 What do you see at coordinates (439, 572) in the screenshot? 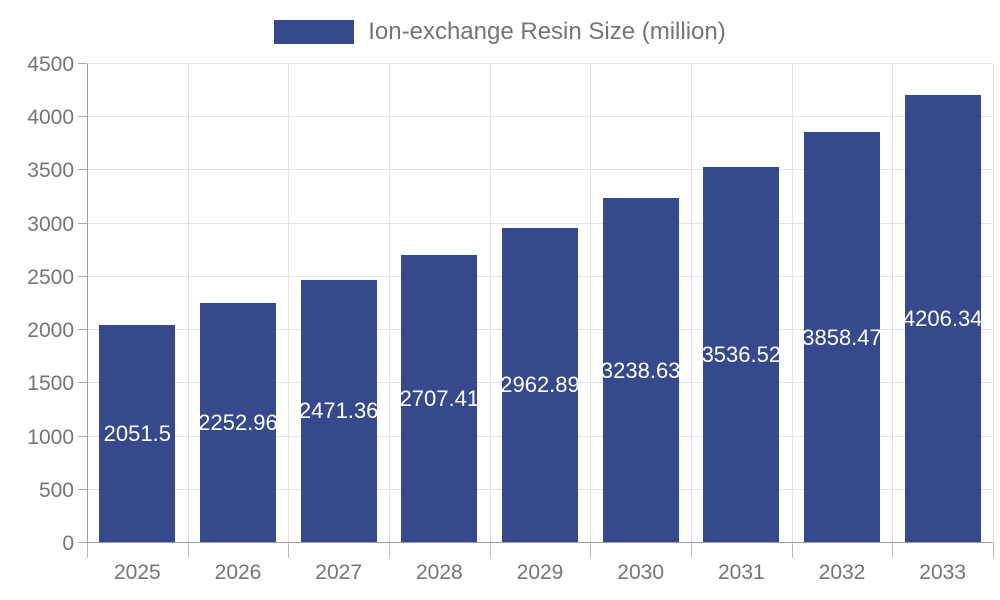
I see `x-tick-label: 2028` at bounding box center [439, 572].